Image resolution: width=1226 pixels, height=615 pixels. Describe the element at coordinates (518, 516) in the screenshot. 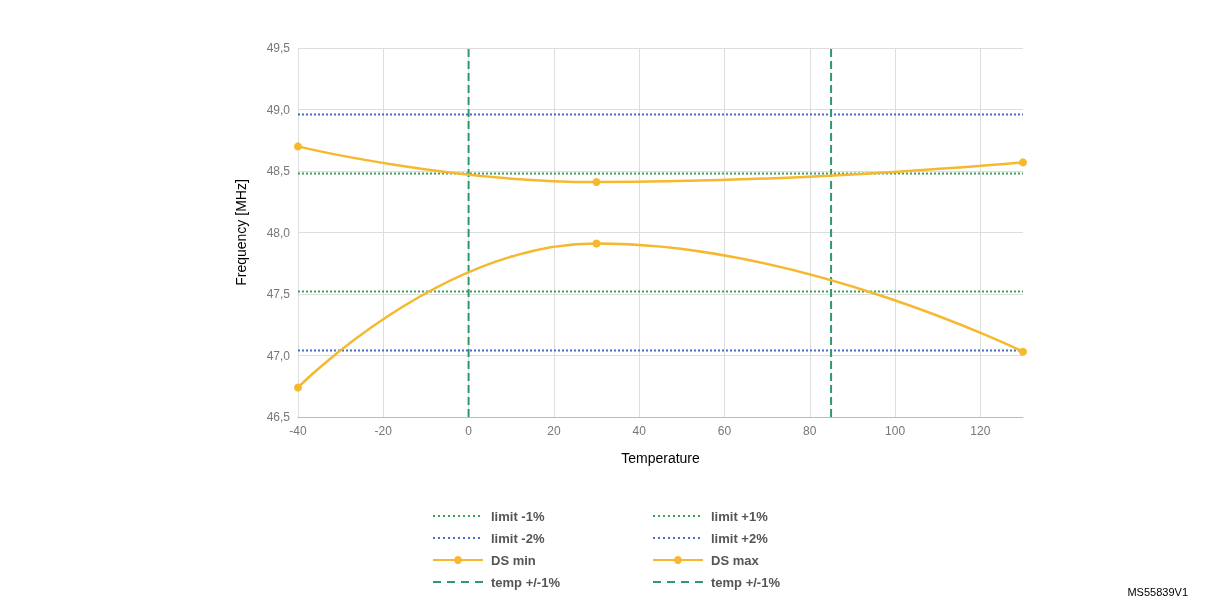

I see `legend-label: limit -1%` at that location.